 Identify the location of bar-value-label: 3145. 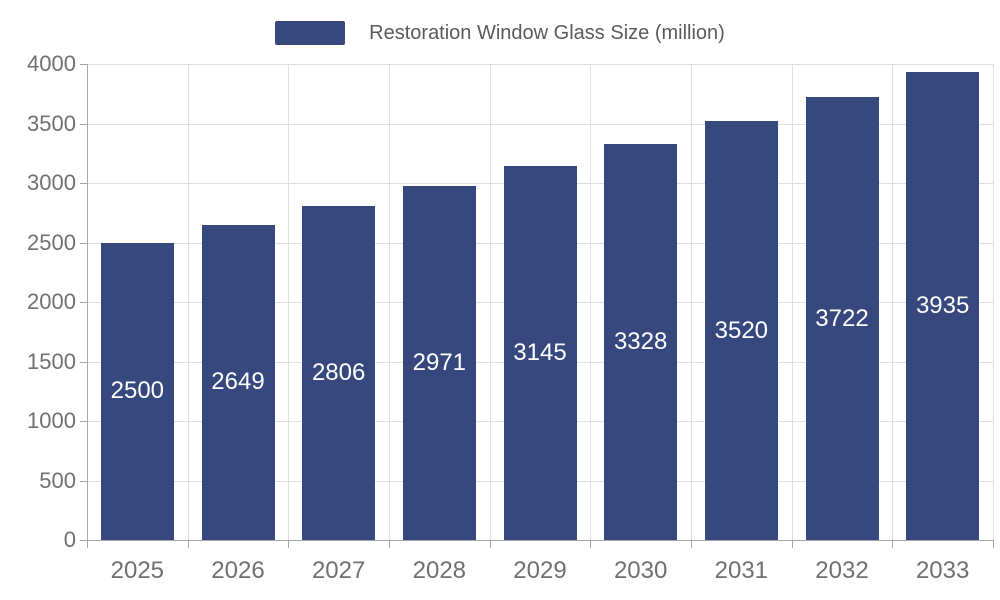
(540, 352).